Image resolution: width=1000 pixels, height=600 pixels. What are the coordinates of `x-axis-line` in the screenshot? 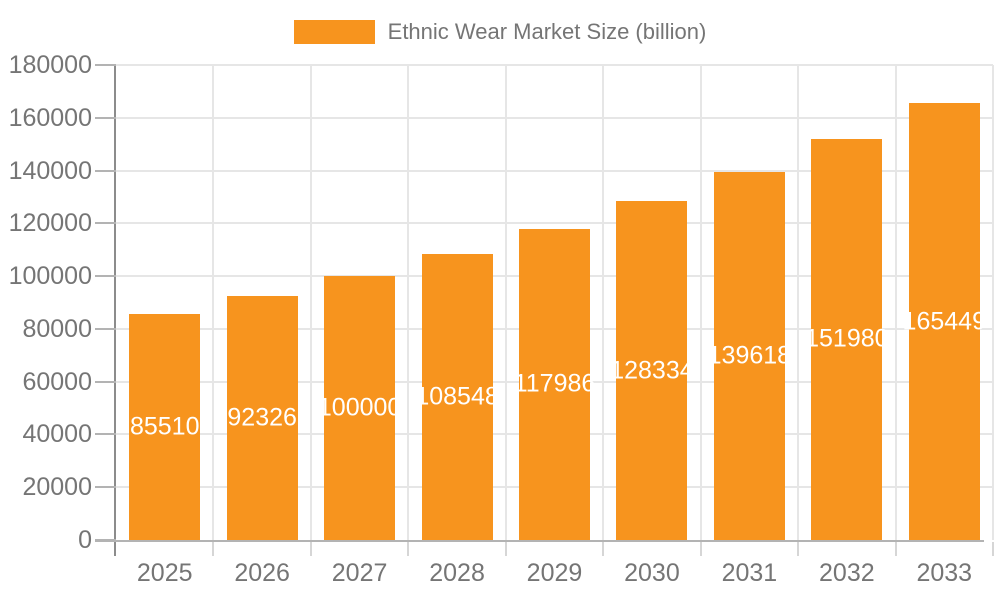 It's located at (539, 541).